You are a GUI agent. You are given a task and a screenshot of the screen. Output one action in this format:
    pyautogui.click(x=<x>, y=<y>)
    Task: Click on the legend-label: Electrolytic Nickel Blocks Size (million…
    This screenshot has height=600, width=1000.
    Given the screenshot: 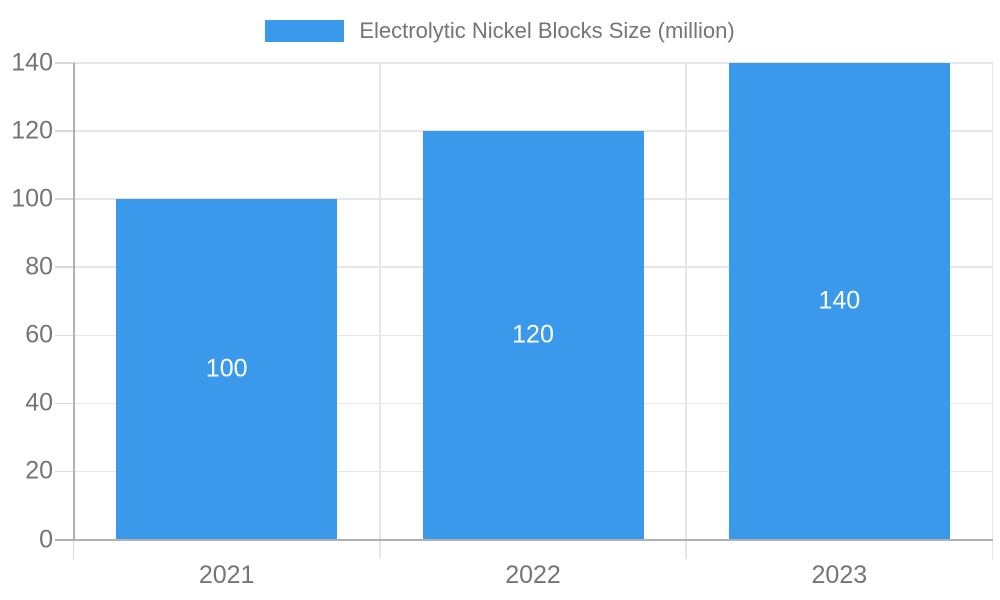 What is the action you would take?
    pyautogui.click(x=547, y=30)
    